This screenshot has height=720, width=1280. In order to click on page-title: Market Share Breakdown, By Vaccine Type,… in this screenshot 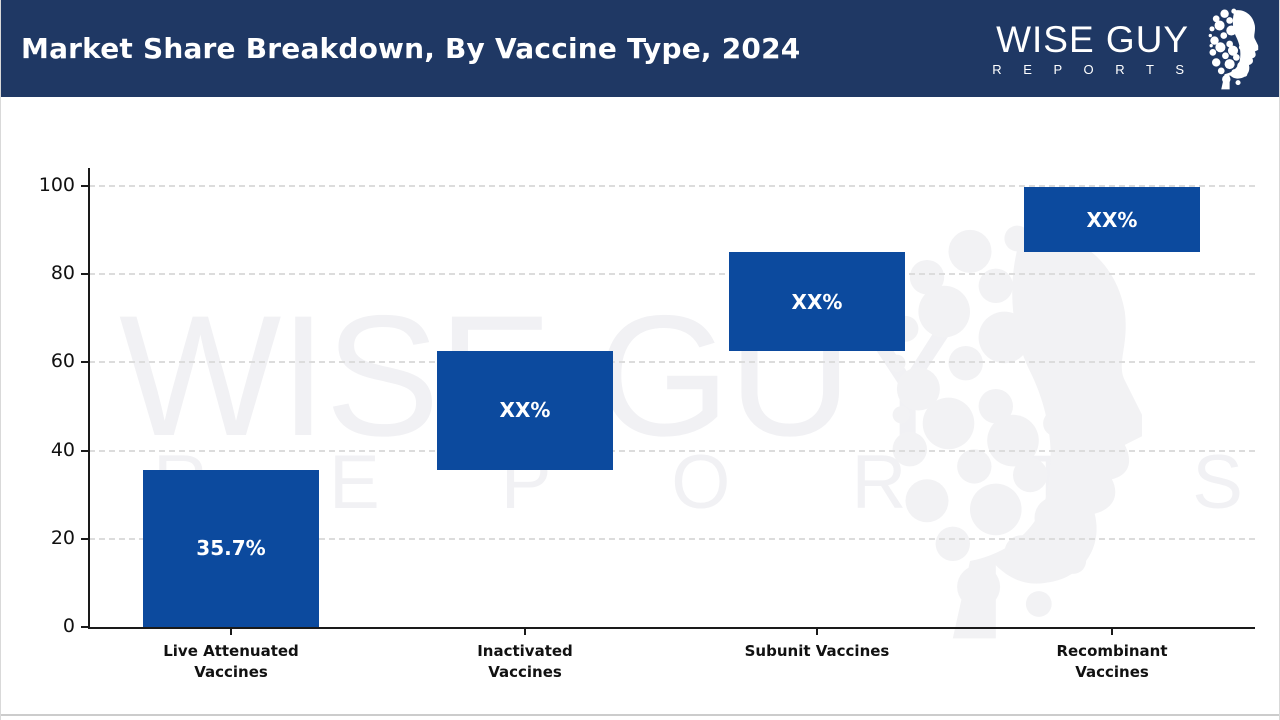, I will do `click(411, 48)`.